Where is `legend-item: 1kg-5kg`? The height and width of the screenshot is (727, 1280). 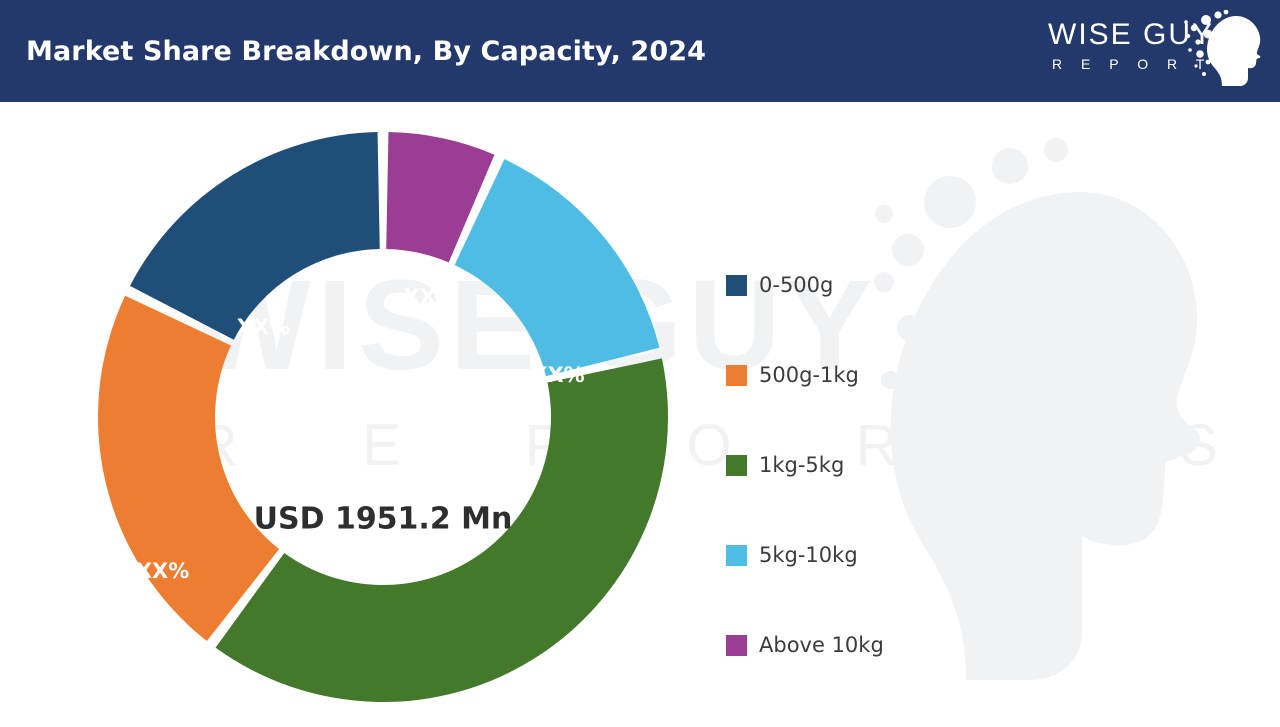 legend-item: 1kg-5kg is located at coordinates (876, 465).